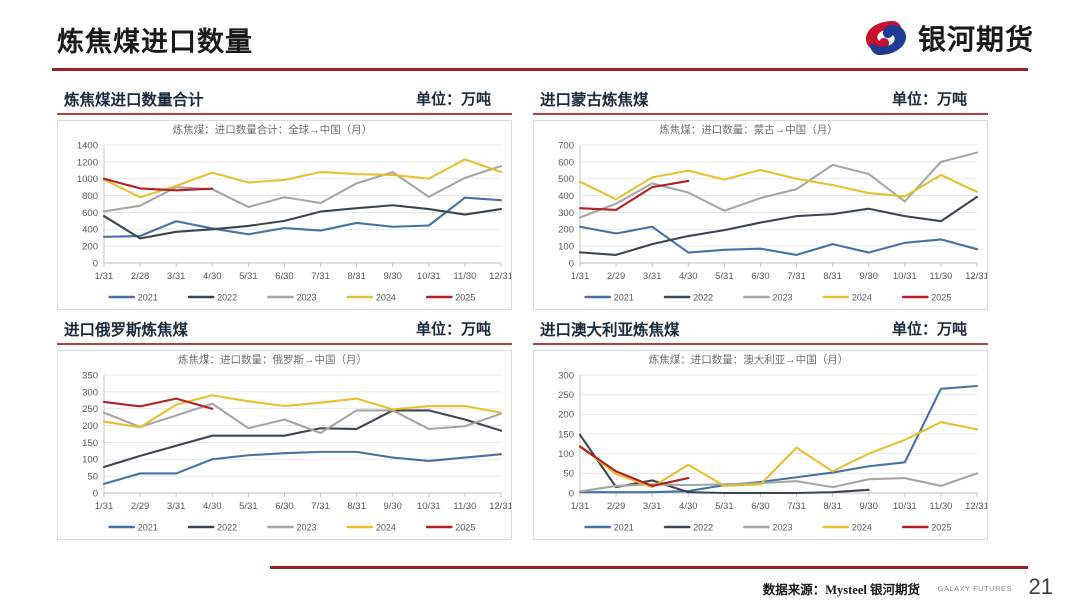  What do you see at coordinates (724, 276) in the screenshot?
I see `svg-text: 5/31` at bounding box center [724, 276].